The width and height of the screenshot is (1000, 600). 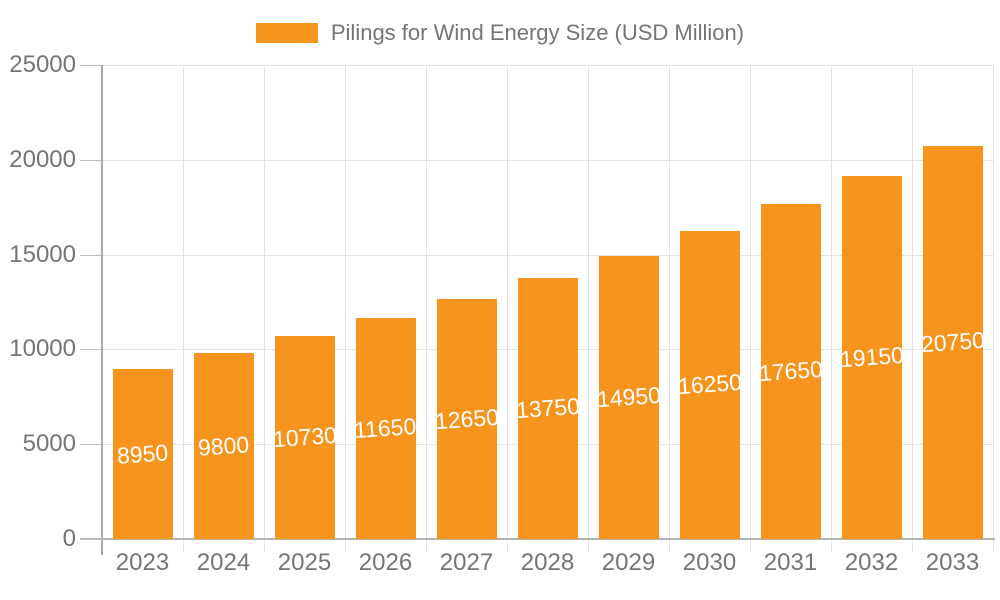 What do you see at coordinates (42, 254) in the screenshot?
I see `y-tick-label: 15000` at bounding box center [42, 254].